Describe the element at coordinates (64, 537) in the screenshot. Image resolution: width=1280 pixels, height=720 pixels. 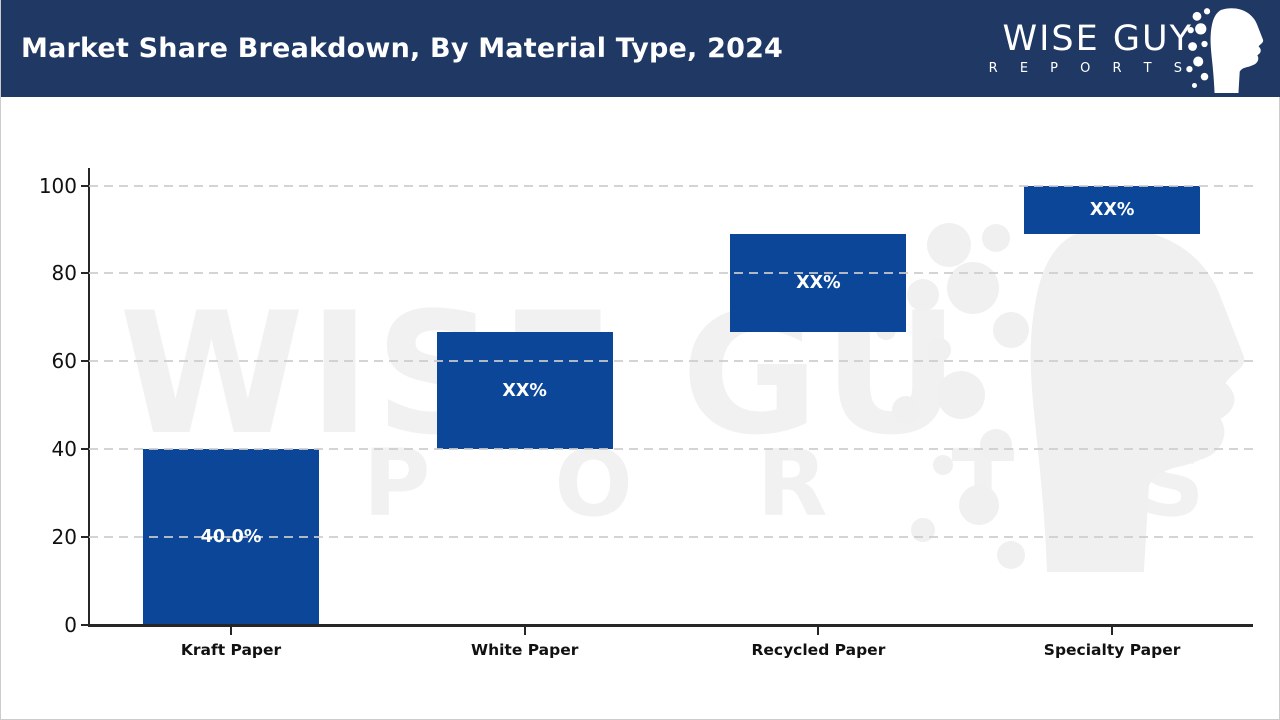
I see `y-tick-label-20: 20` at that location.